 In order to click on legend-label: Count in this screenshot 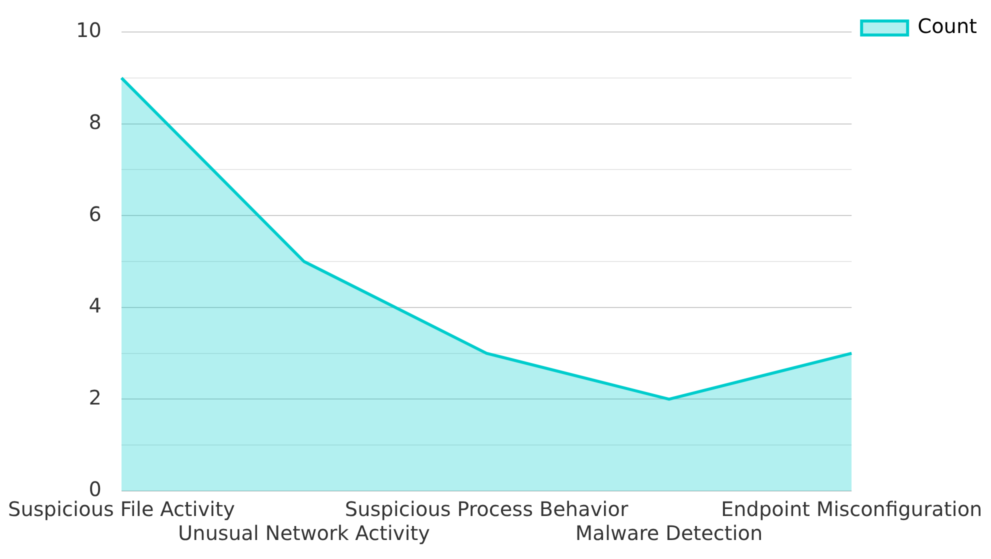, I will do `click(948, 26)`.